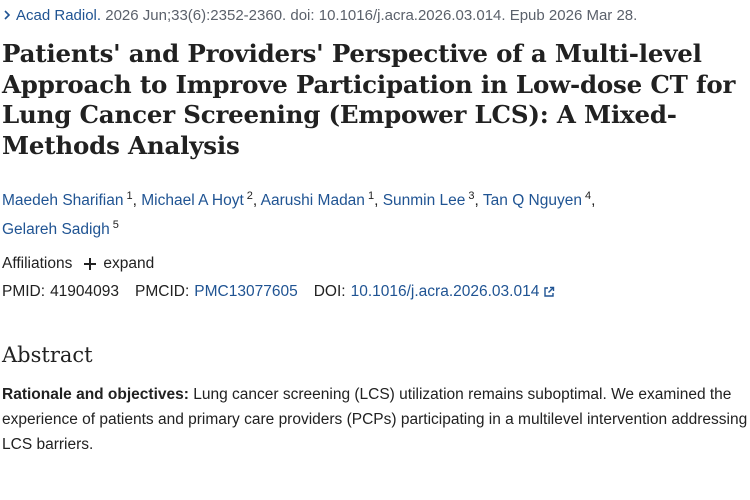 The image size is (750, 500). Describe the element at coordinates (471, 196) in the screenshot. I see `author-affiliation-number: 3` at that location.